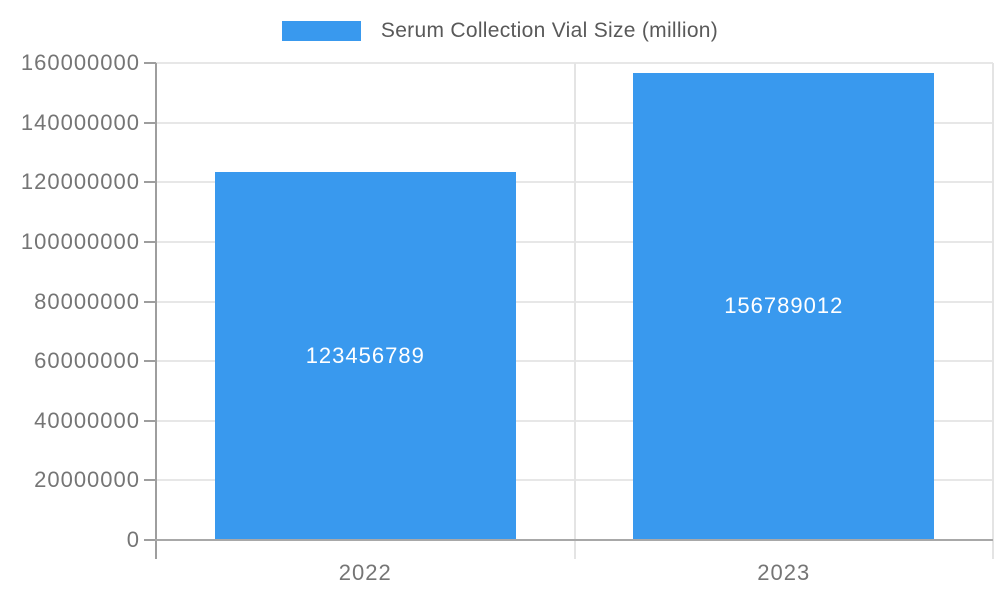  What do you see at coordinates (549, 30) in the screenshot?
I see `legend-label: Serum Collection Vial Size (million)` at bounding box center [549, 30].